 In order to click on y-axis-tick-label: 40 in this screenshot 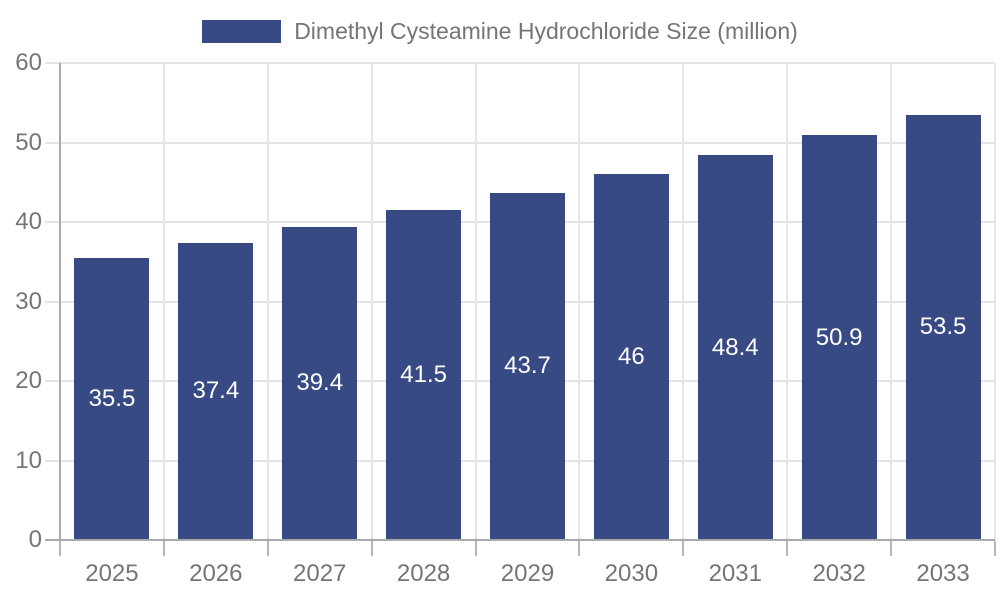, I will do `click(28, 221)`.